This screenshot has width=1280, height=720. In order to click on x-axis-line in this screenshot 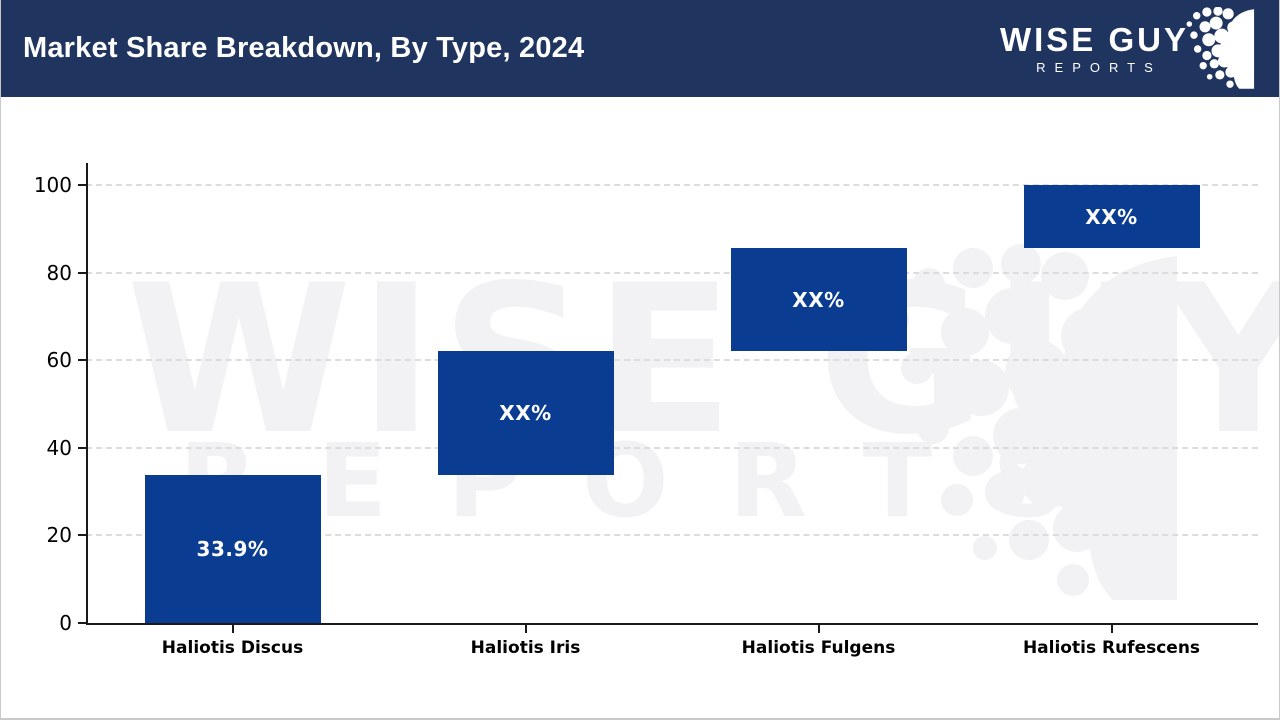, I will do `click(672, 624)`.